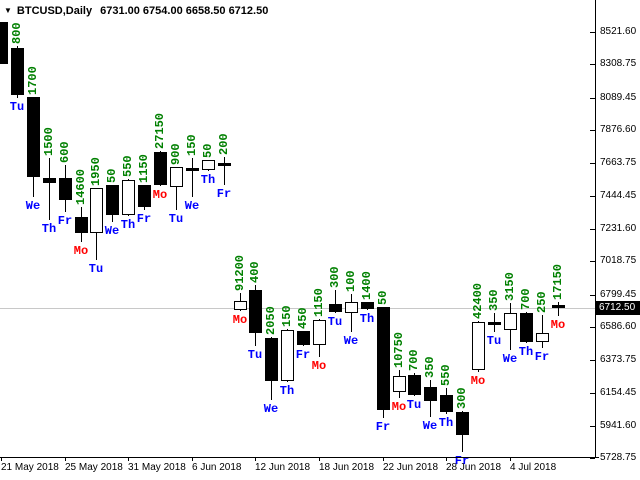 The height and width of the screenshot is (480, 640). Describe the element at coordinates (255, 272) in the screenshot. I see `volume-label: 400` at that location.